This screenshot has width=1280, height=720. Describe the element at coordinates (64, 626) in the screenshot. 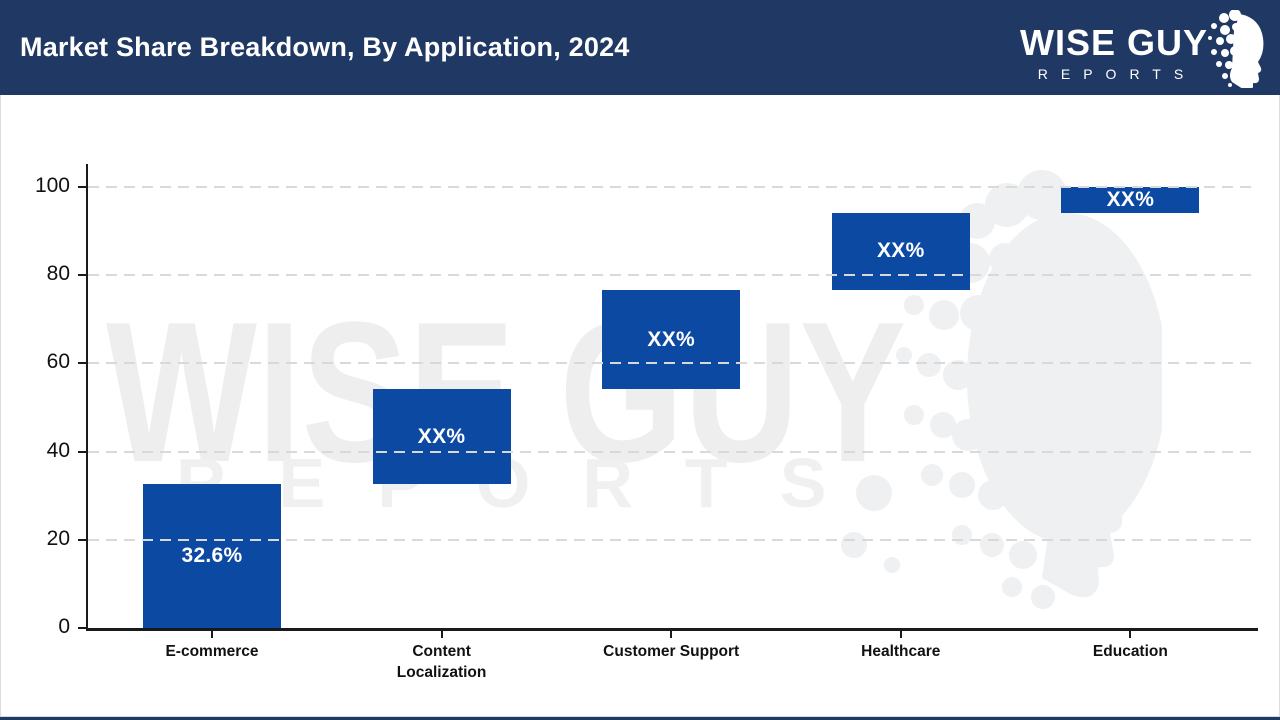

I see `y-tick-label-0: 0` at that location.